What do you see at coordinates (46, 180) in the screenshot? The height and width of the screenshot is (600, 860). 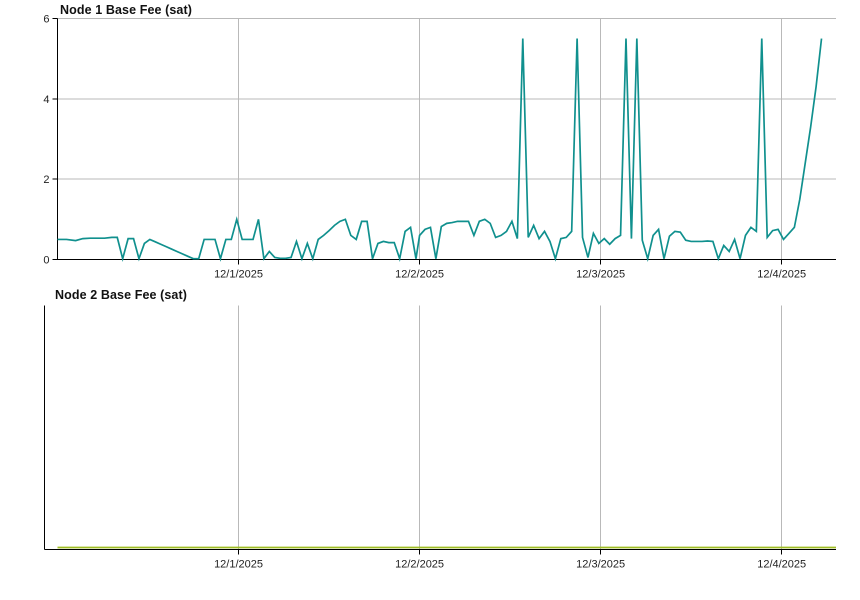 I see `y-tick-label: 2` at bounding box center [46, 180].